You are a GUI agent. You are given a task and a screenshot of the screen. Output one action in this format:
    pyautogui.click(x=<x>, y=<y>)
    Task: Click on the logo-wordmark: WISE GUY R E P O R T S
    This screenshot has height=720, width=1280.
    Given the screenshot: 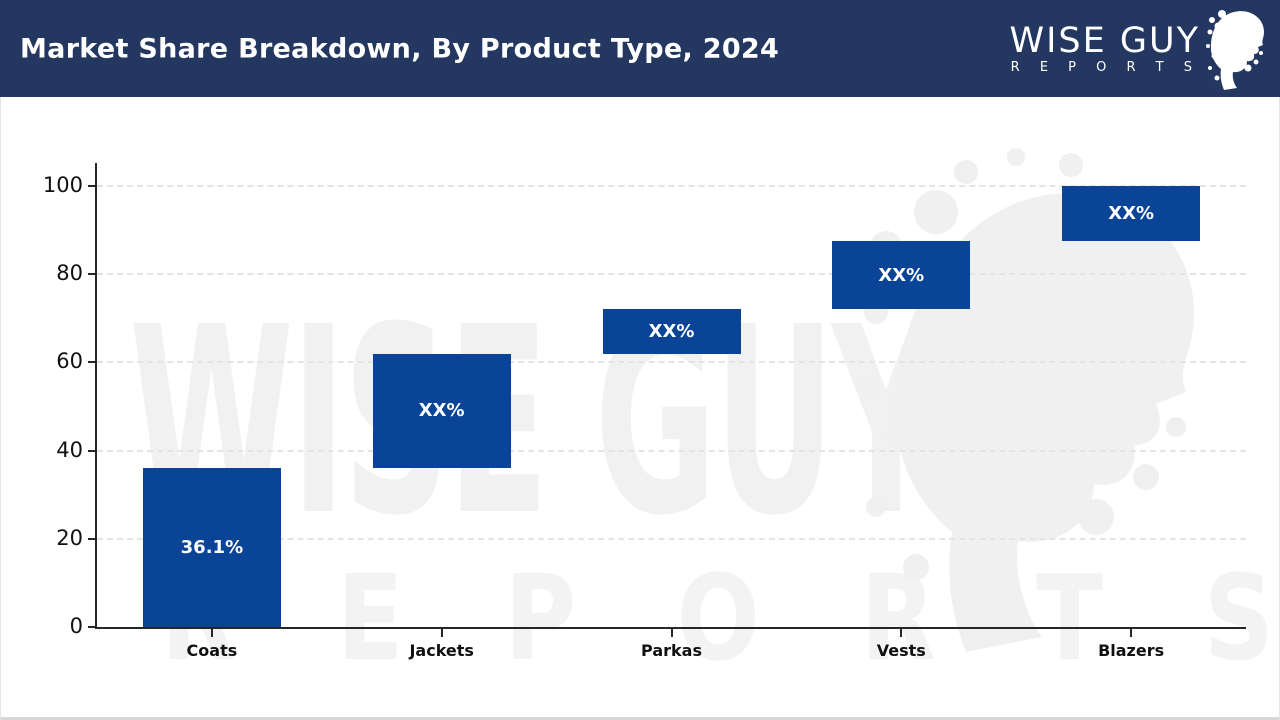 What is the action you would take?
    pyautogui.click(x=1104, y=48)
    